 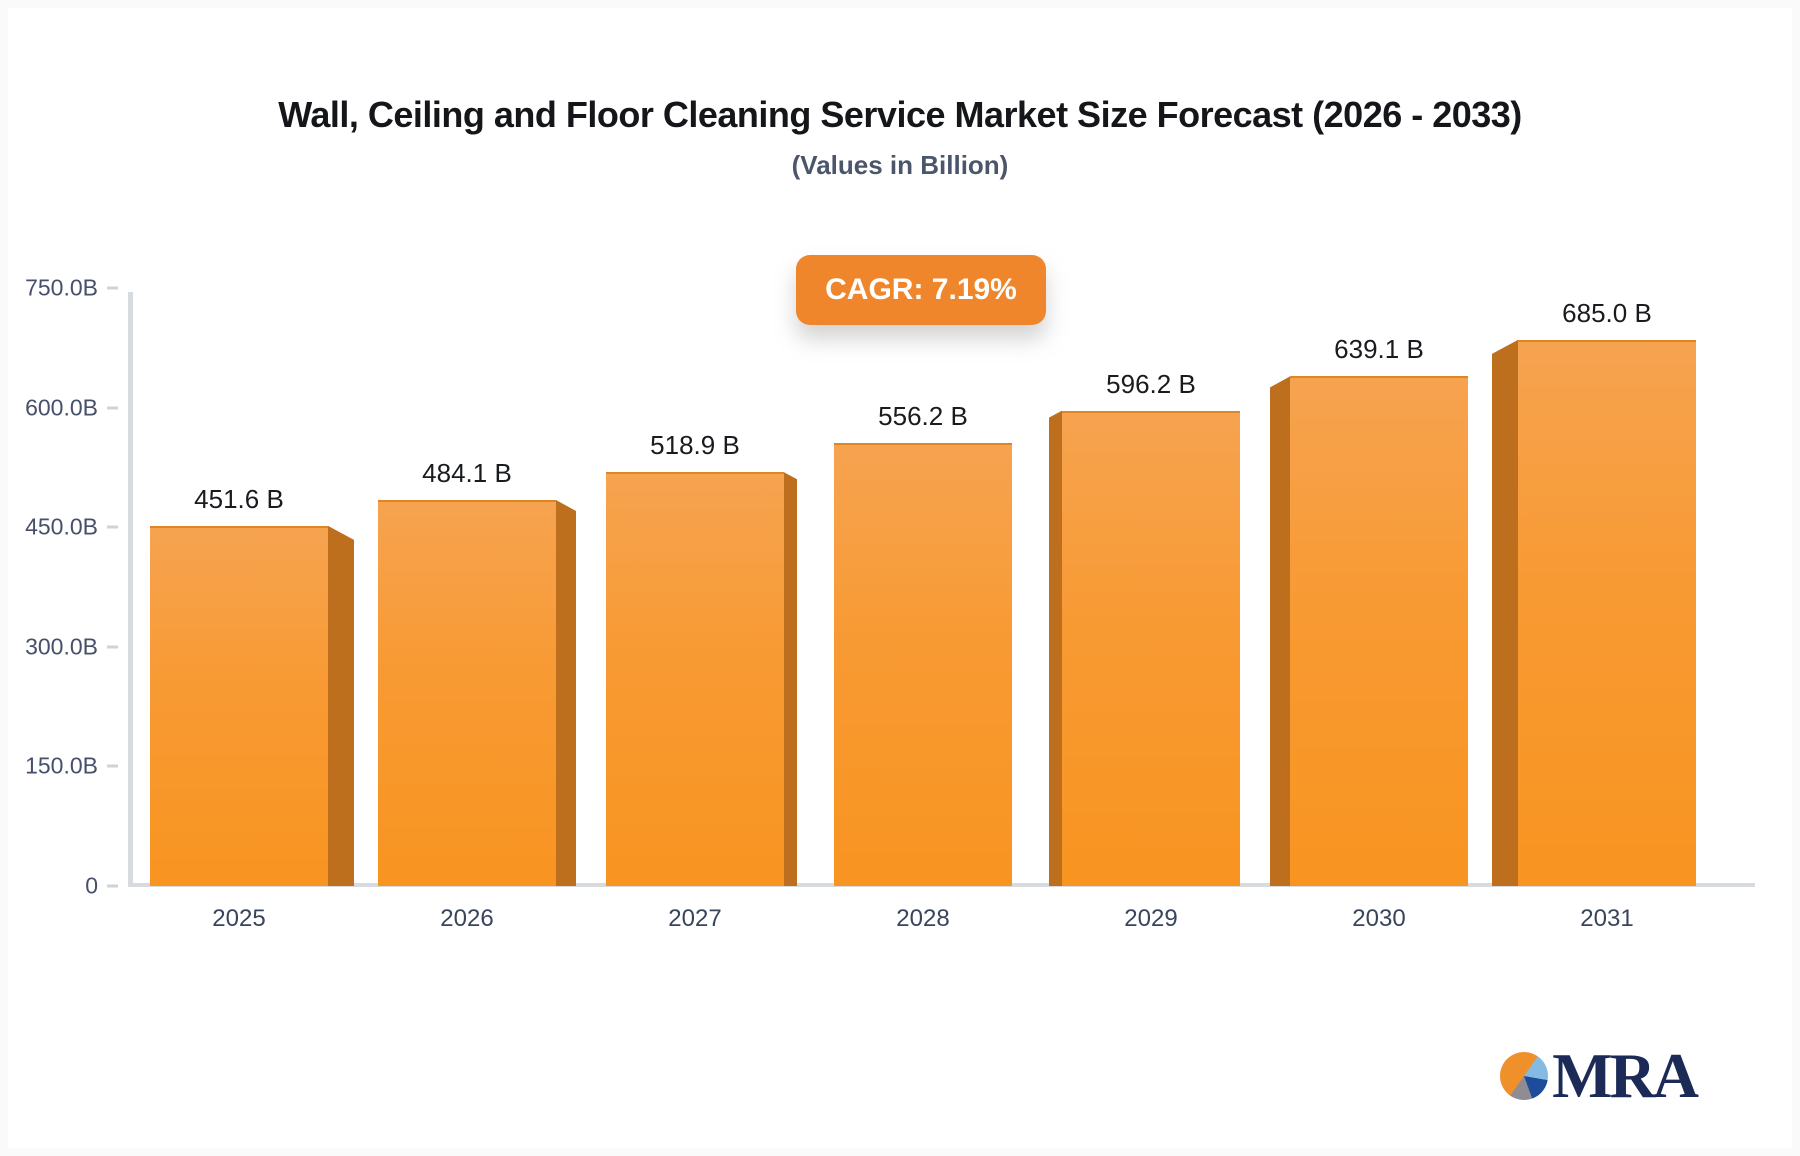 I want to click on bar-2030, so click(x=1379, y=631).